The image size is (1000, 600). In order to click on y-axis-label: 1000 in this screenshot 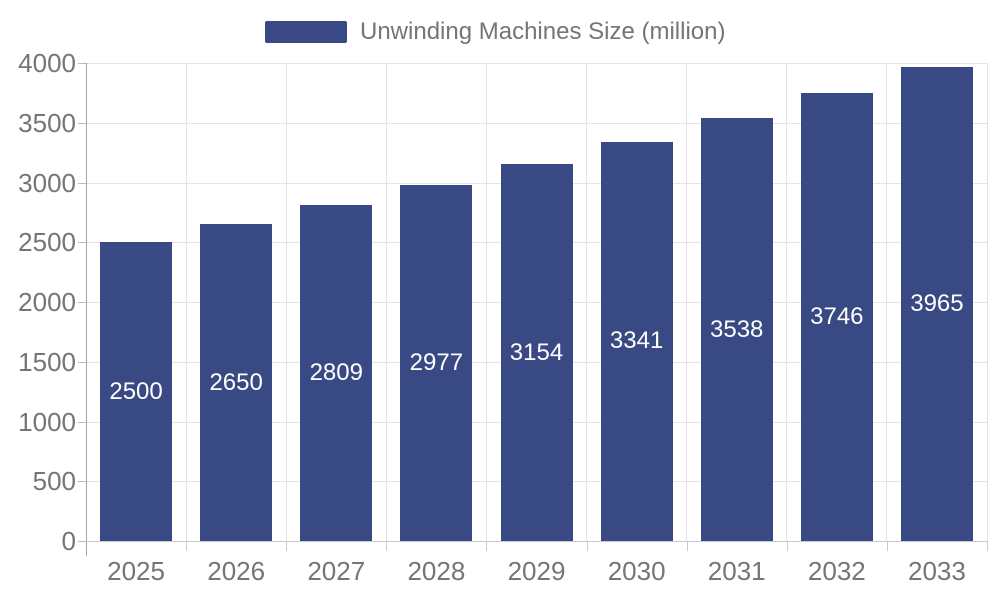, I will do `click(47, 421)`.